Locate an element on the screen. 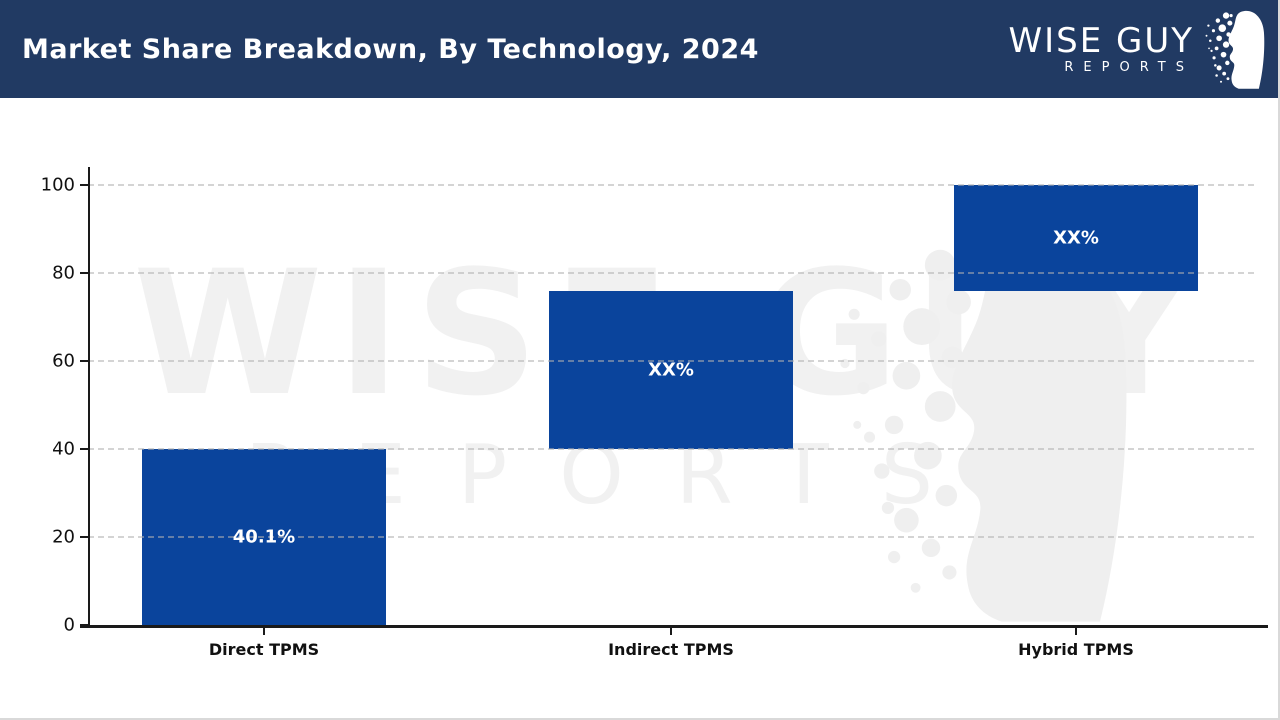  x-category-label-direct-tpms: Direct TPMS is located at coordinates (264, 649).